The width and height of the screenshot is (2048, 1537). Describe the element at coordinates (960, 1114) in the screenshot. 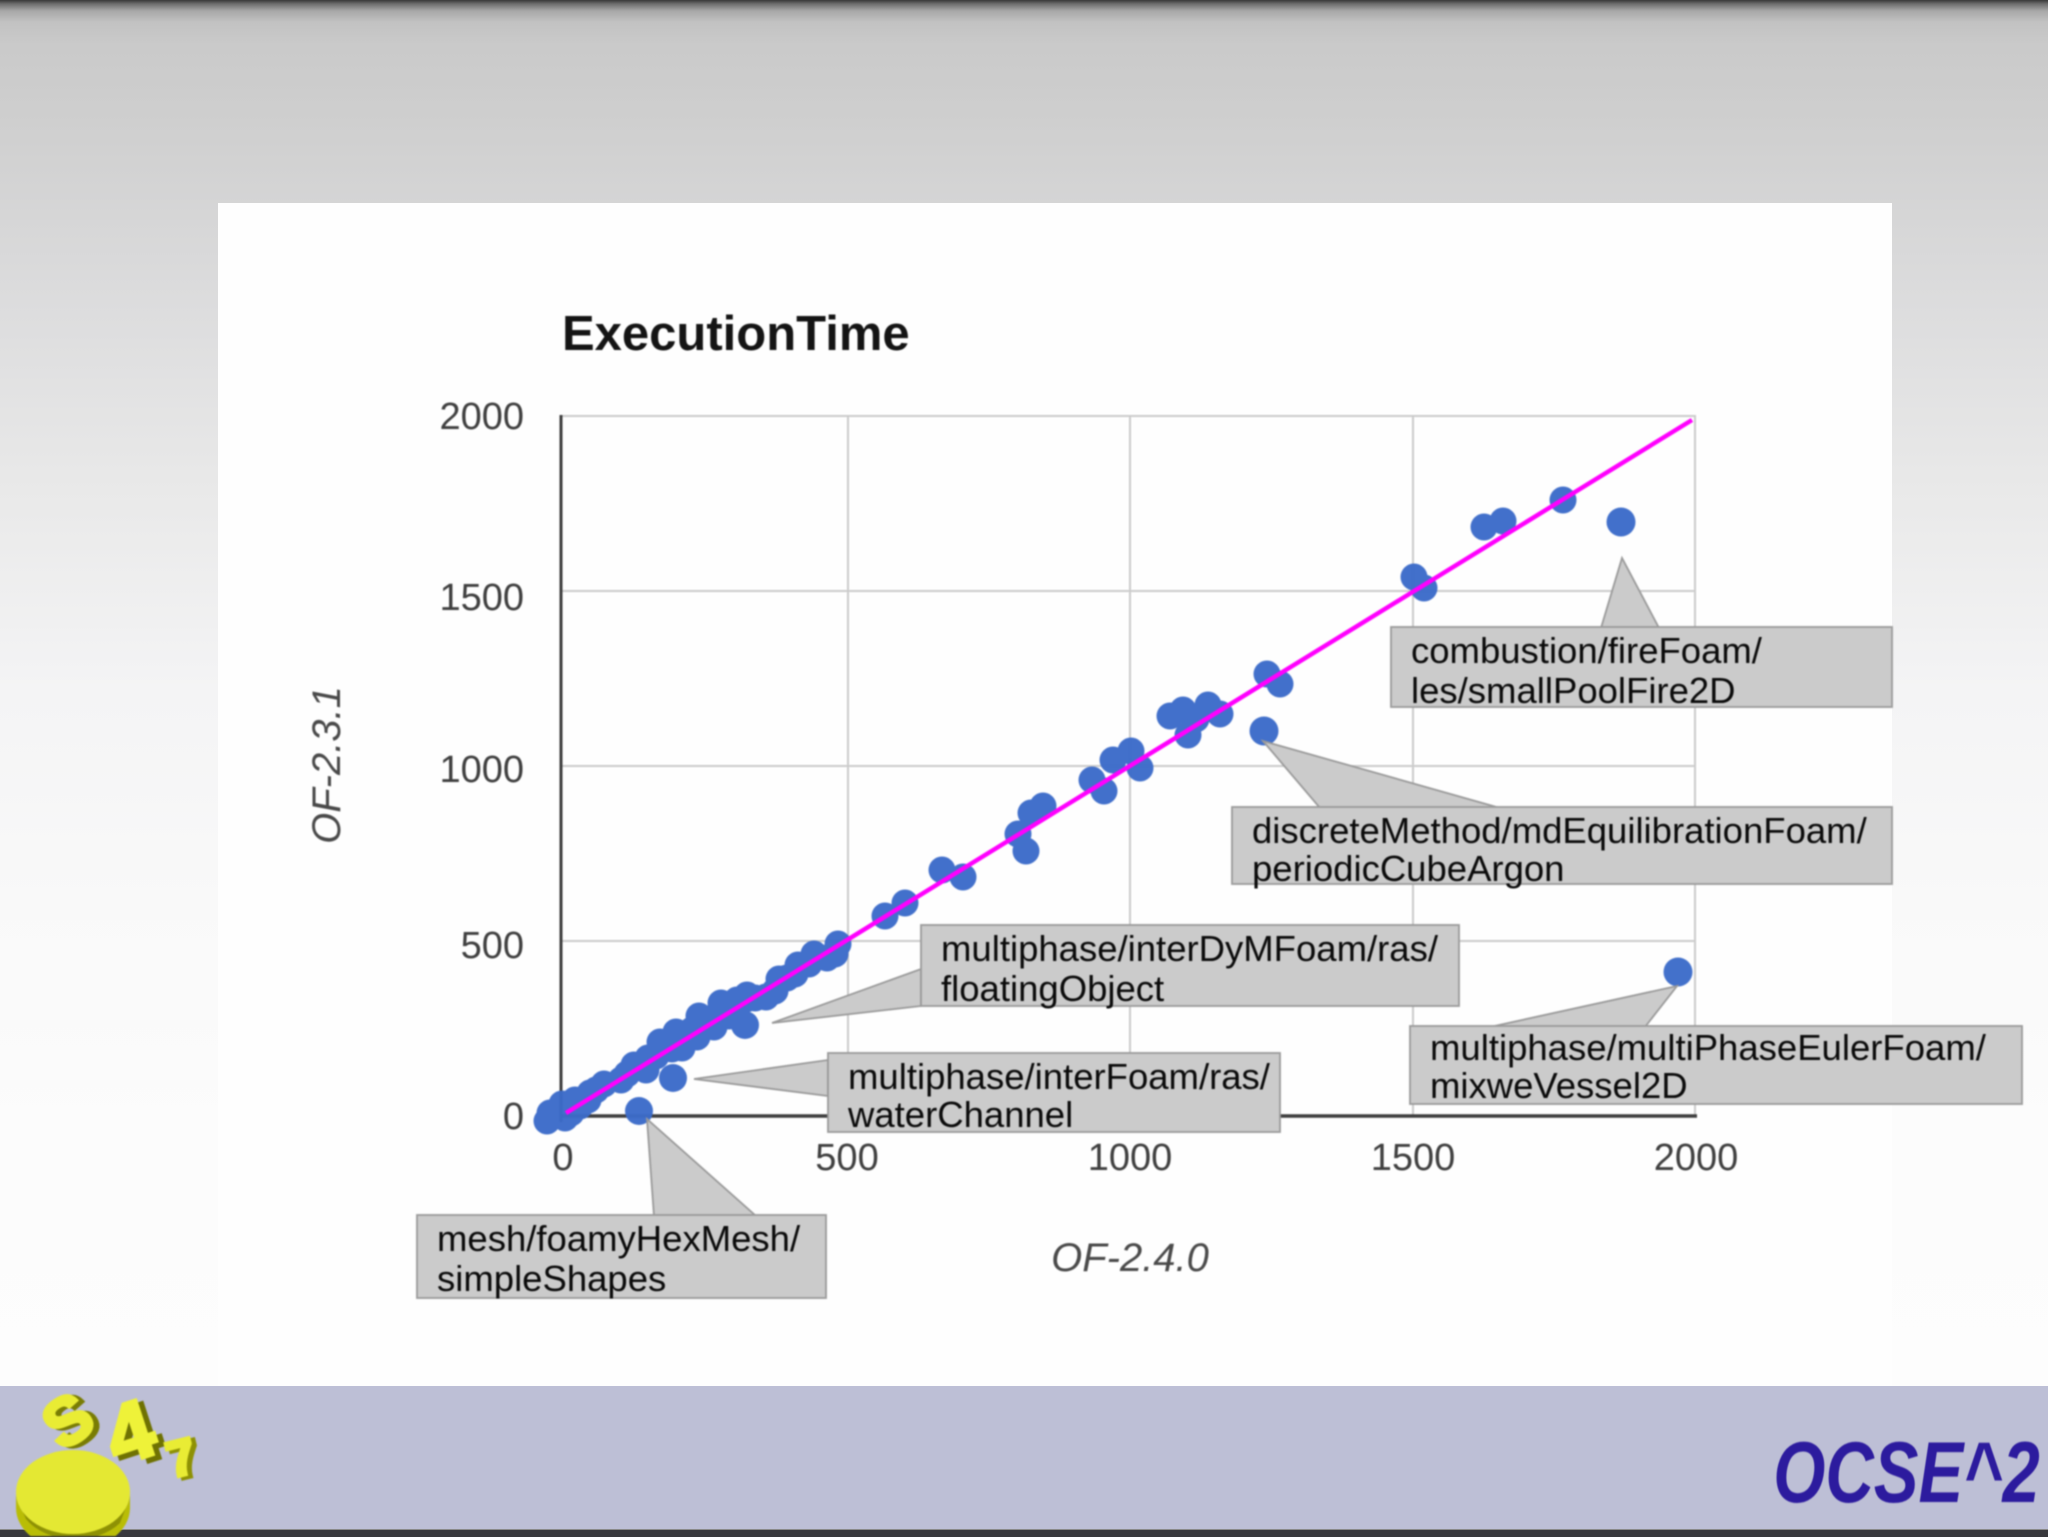

I see `svg-text: waterChannel` at that location.